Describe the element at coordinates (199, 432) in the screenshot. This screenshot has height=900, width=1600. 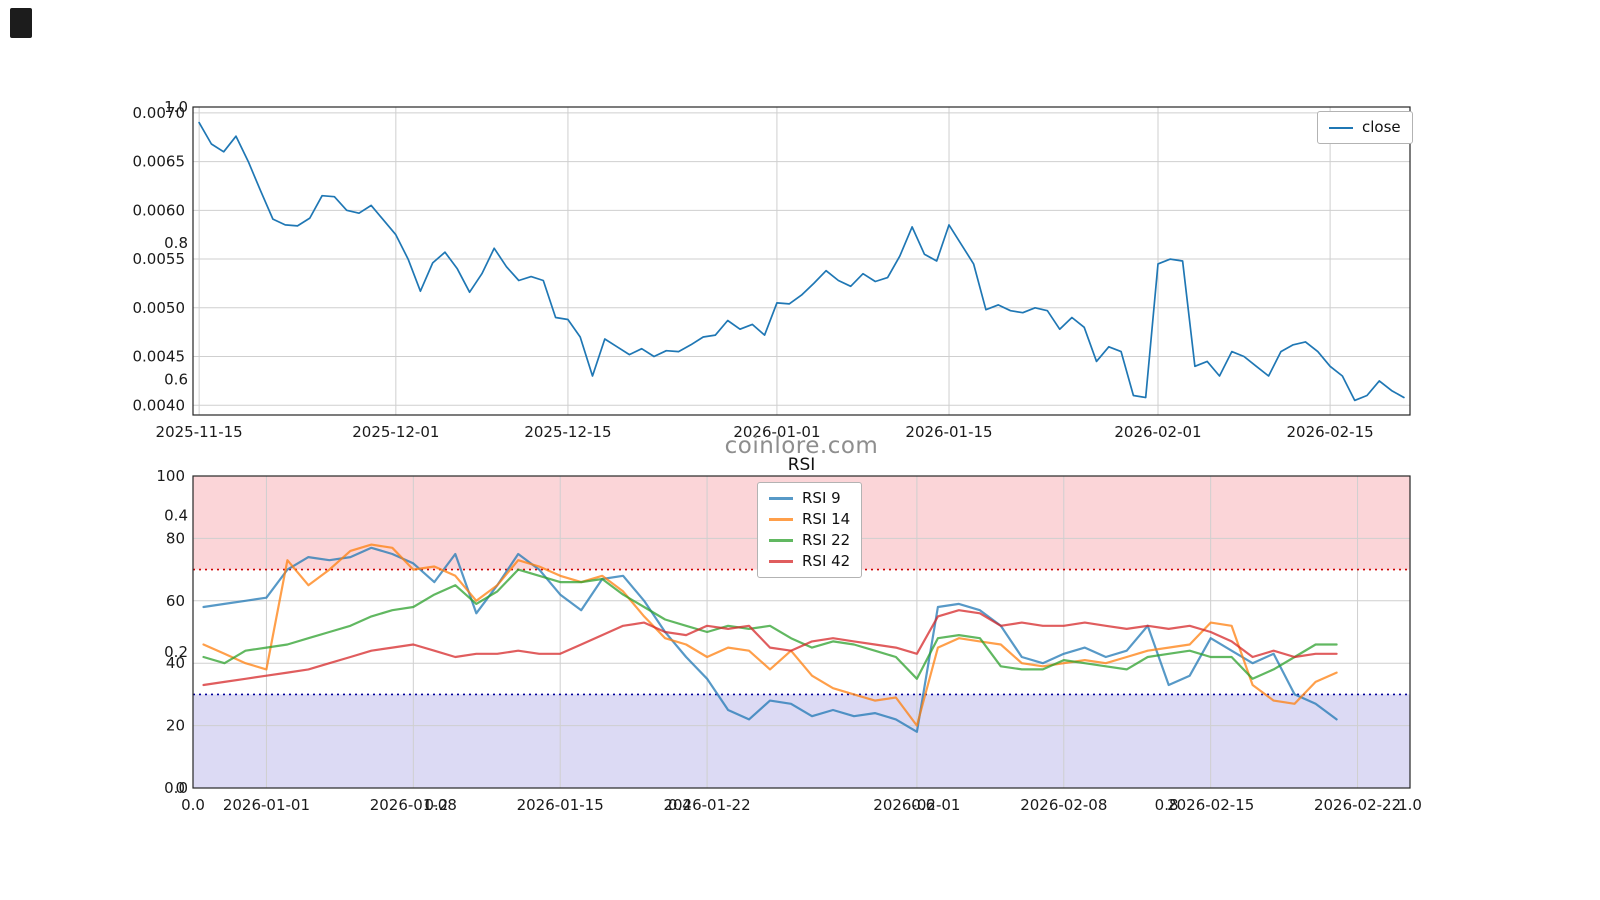
I see `x-tick-label: 2025-11-15` at that location.